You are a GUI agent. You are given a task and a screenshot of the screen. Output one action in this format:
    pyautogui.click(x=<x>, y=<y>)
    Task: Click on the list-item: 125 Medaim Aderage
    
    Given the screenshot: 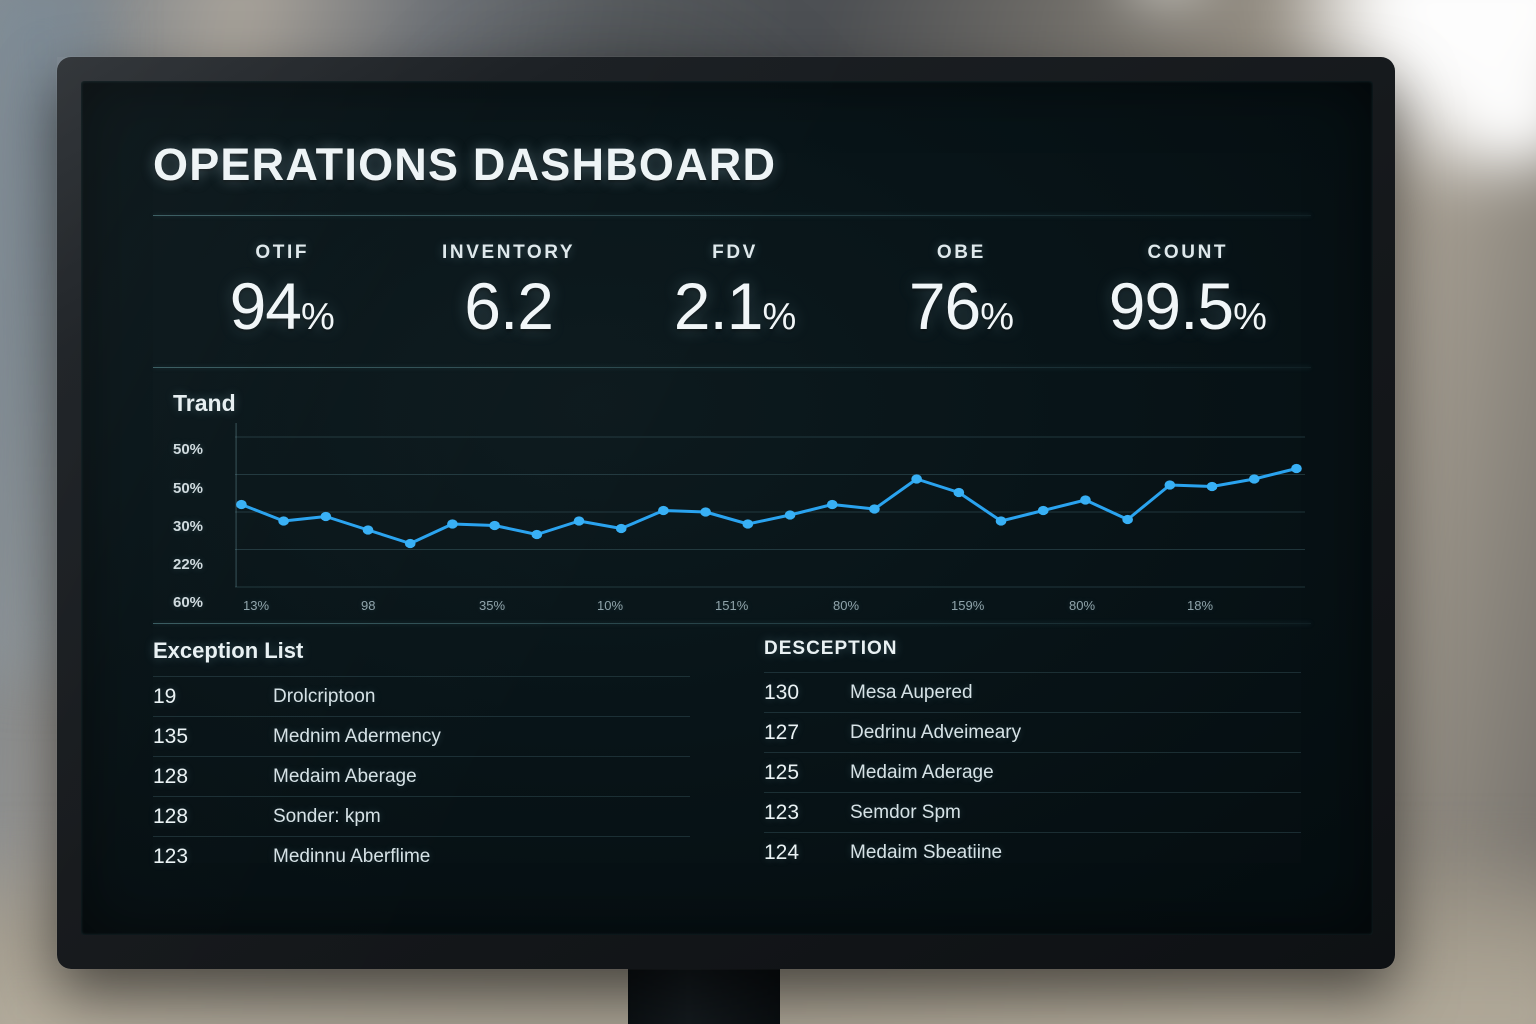 What is the action you would take?
    pyautogui.click(x=1032, y=772)
    